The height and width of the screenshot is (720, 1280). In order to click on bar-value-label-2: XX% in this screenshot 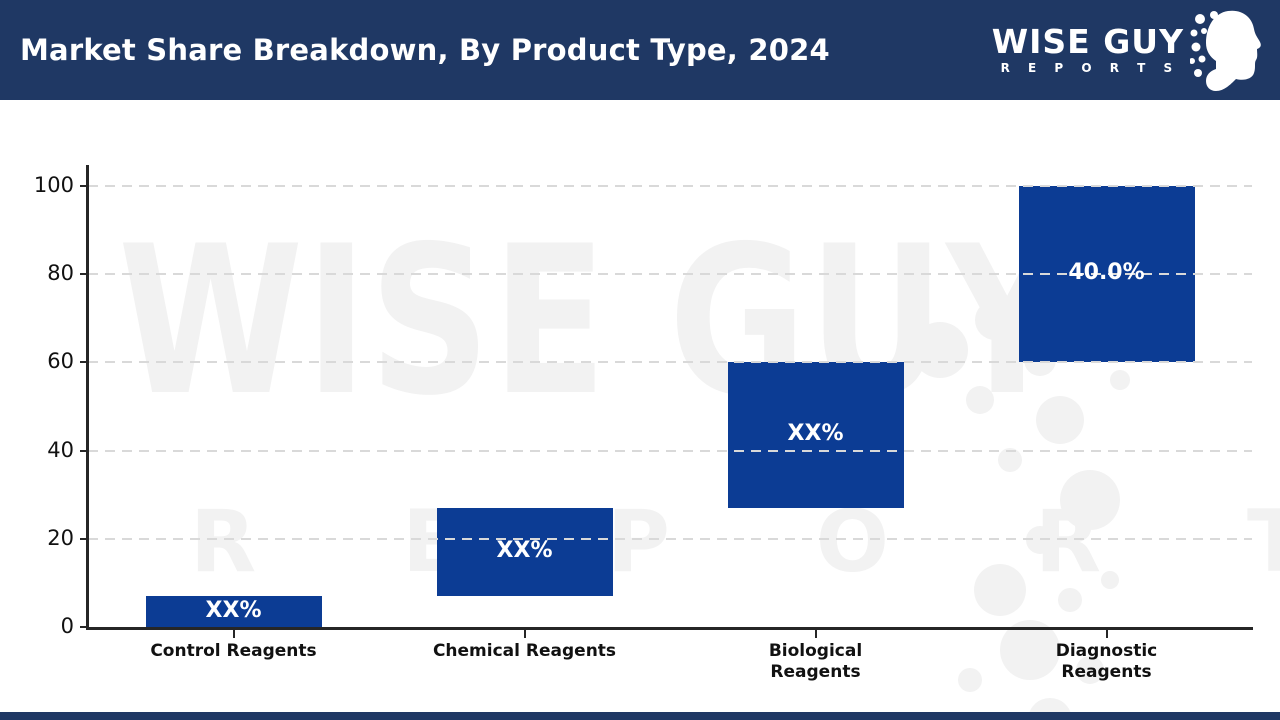, I will do `click(815, 434)`.